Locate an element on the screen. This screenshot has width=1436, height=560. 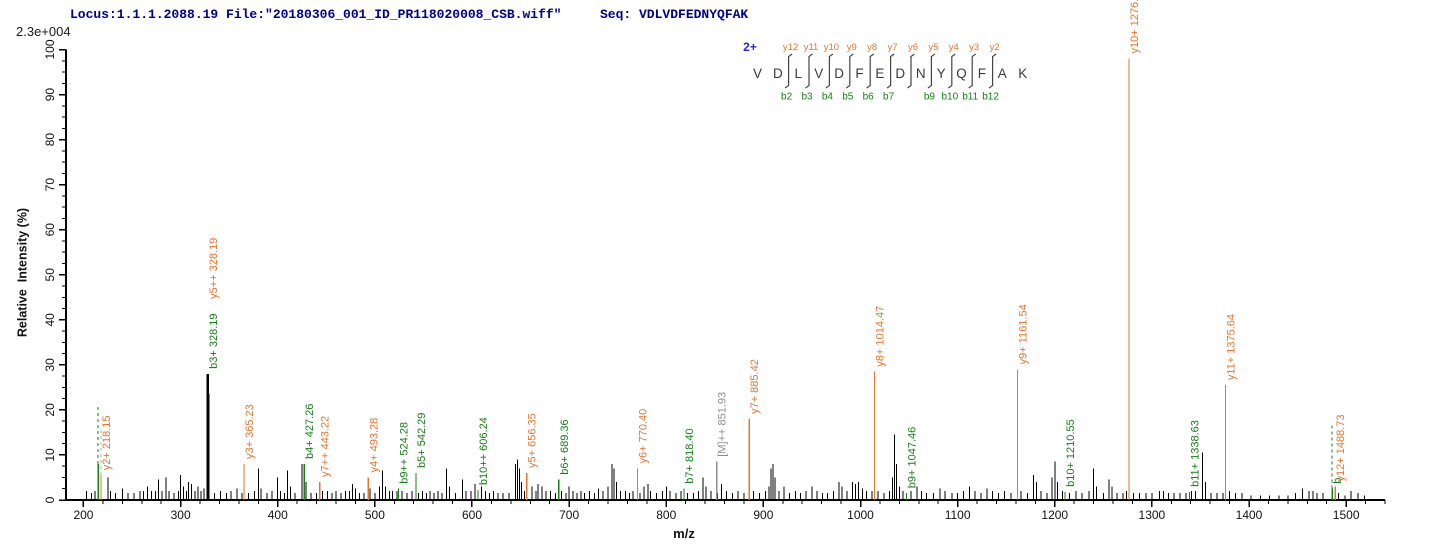
fragment-label-y6: y6 is located at coordinates (913, 47).